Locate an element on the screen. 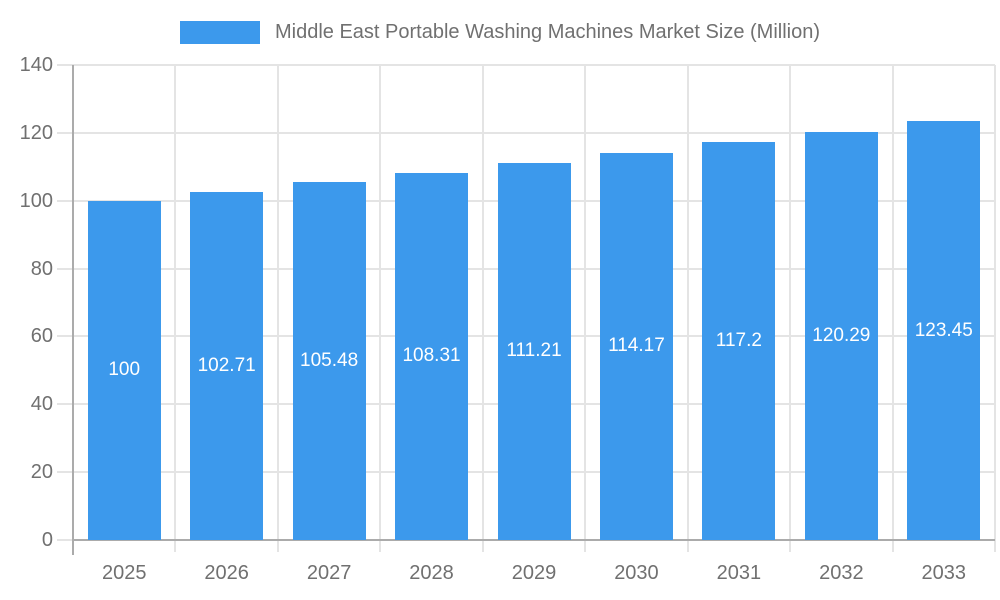  y-axis-tick-label: 140 is located at coordinates (36, 65).